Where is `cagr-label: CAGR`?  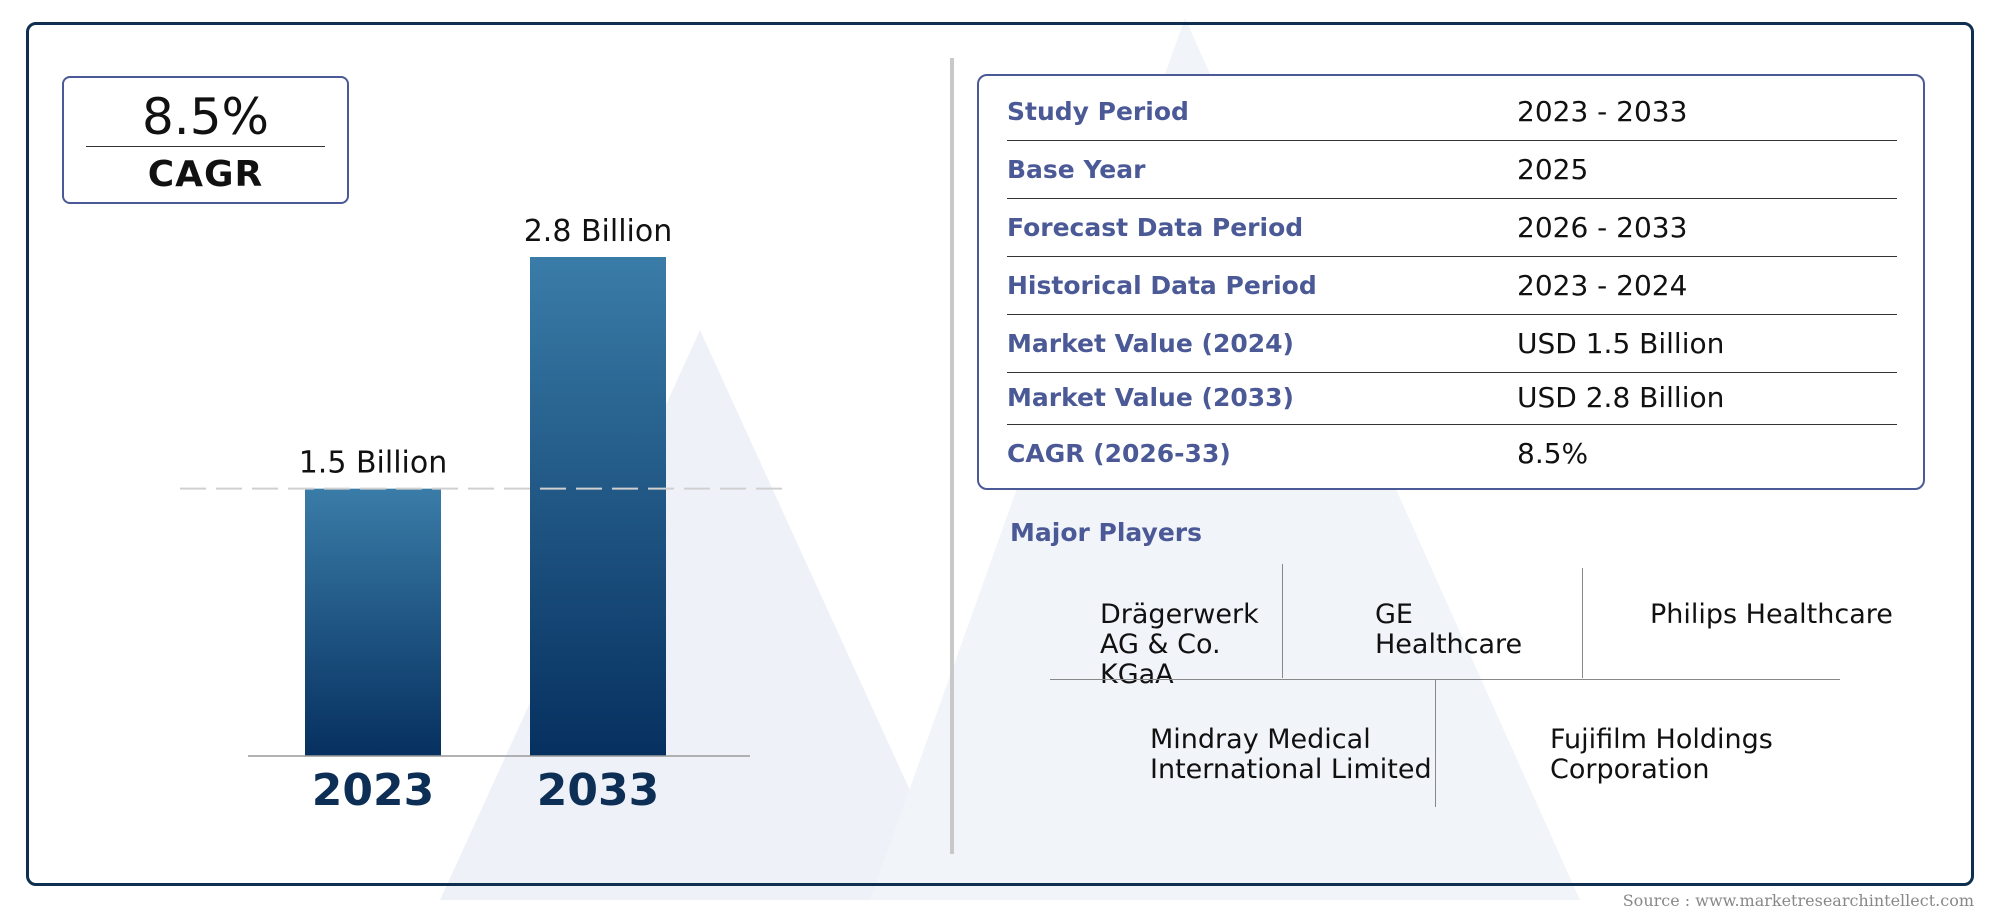 cagr-label: CAGR is located at coordinates (205, 174).